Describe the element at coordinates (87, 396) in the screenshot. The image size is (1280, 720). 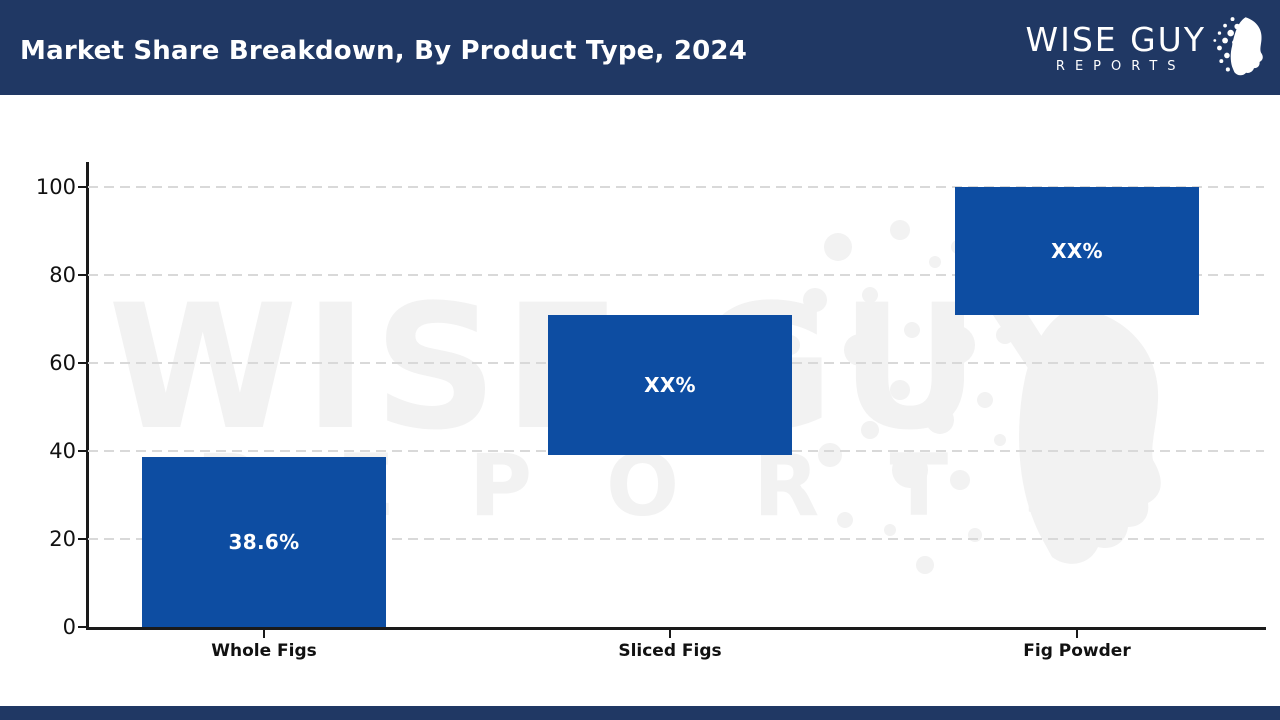
I see `y-axis-line` at that location.